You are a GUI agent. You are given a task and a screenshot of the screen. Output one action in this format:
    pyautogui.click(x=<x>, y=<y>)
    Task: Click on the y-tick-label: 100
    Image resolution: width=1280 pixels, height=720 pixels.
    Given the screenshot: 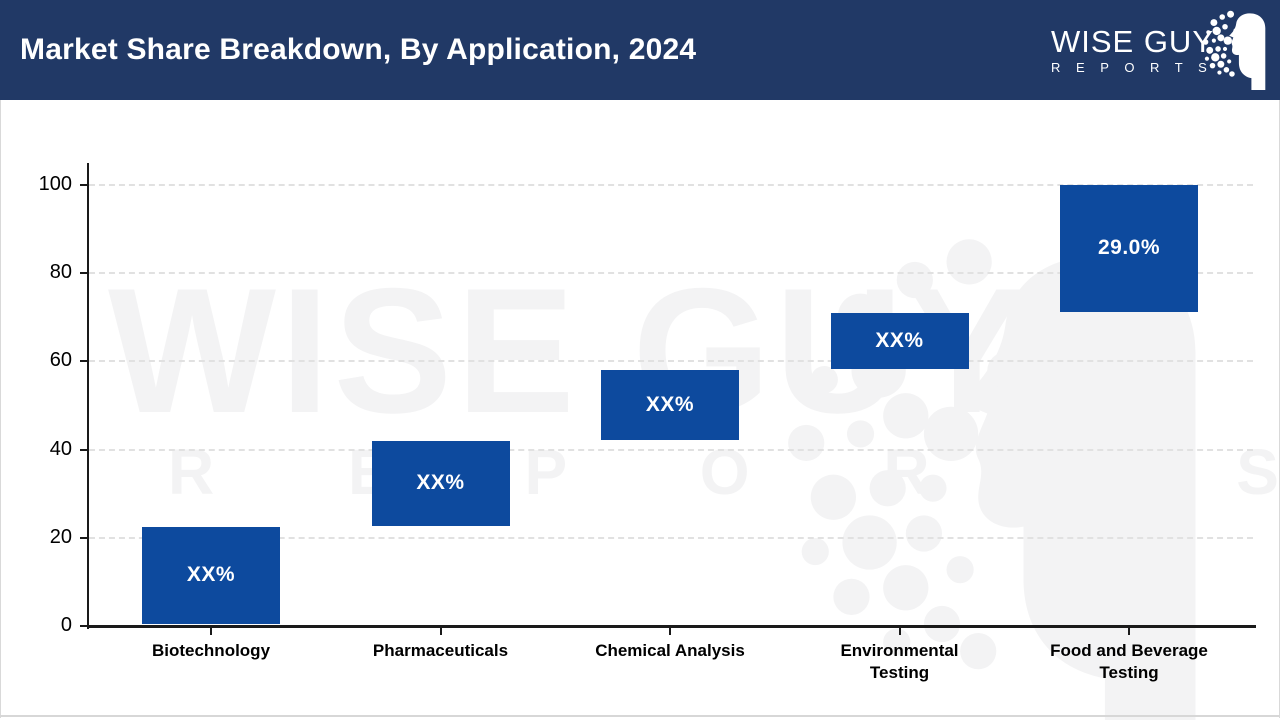 What is the action you would take?
    pyautogui.click(x=55, y=184)
    